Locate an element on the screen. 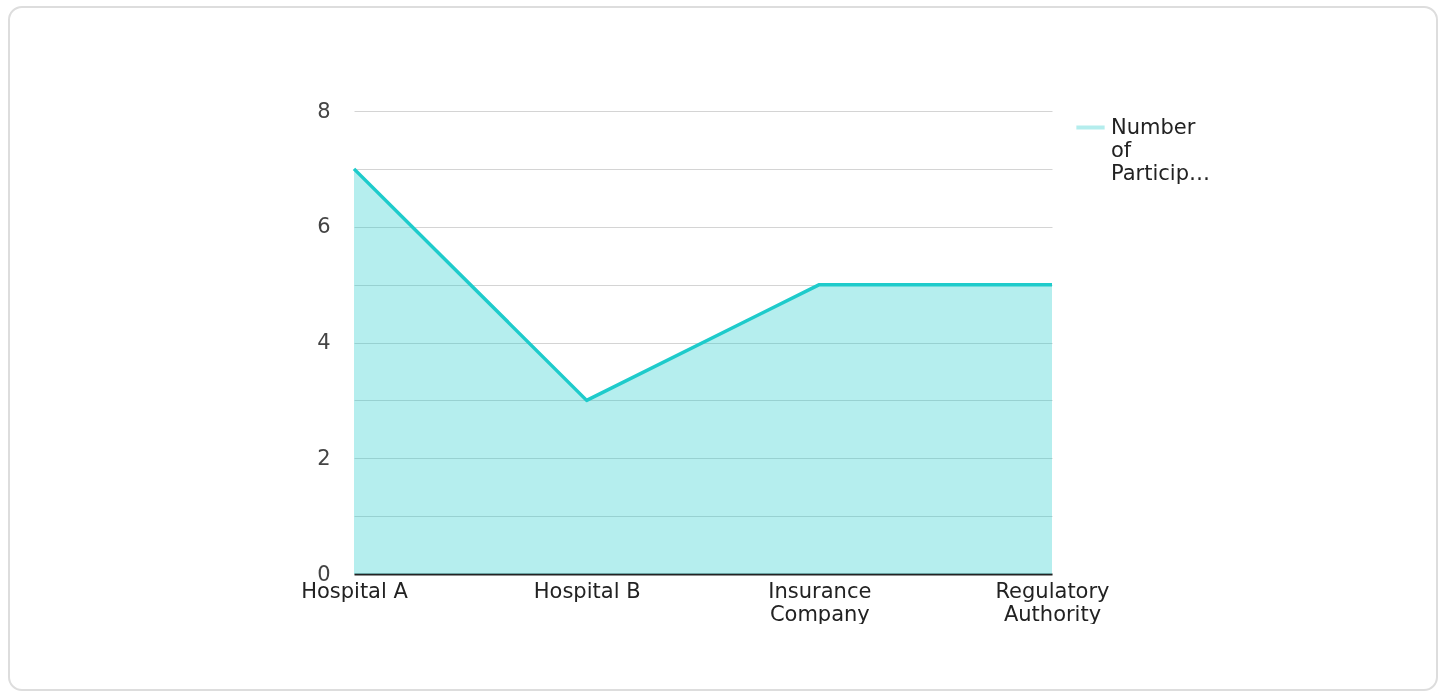  y-tick-label: 8 is located at coordinates (324, 110).